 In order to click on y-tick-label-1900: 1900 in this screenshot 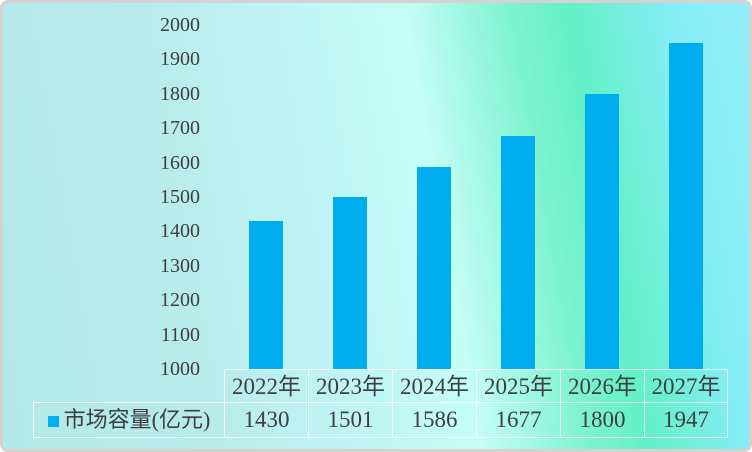, I will do `click(180, 59)`.